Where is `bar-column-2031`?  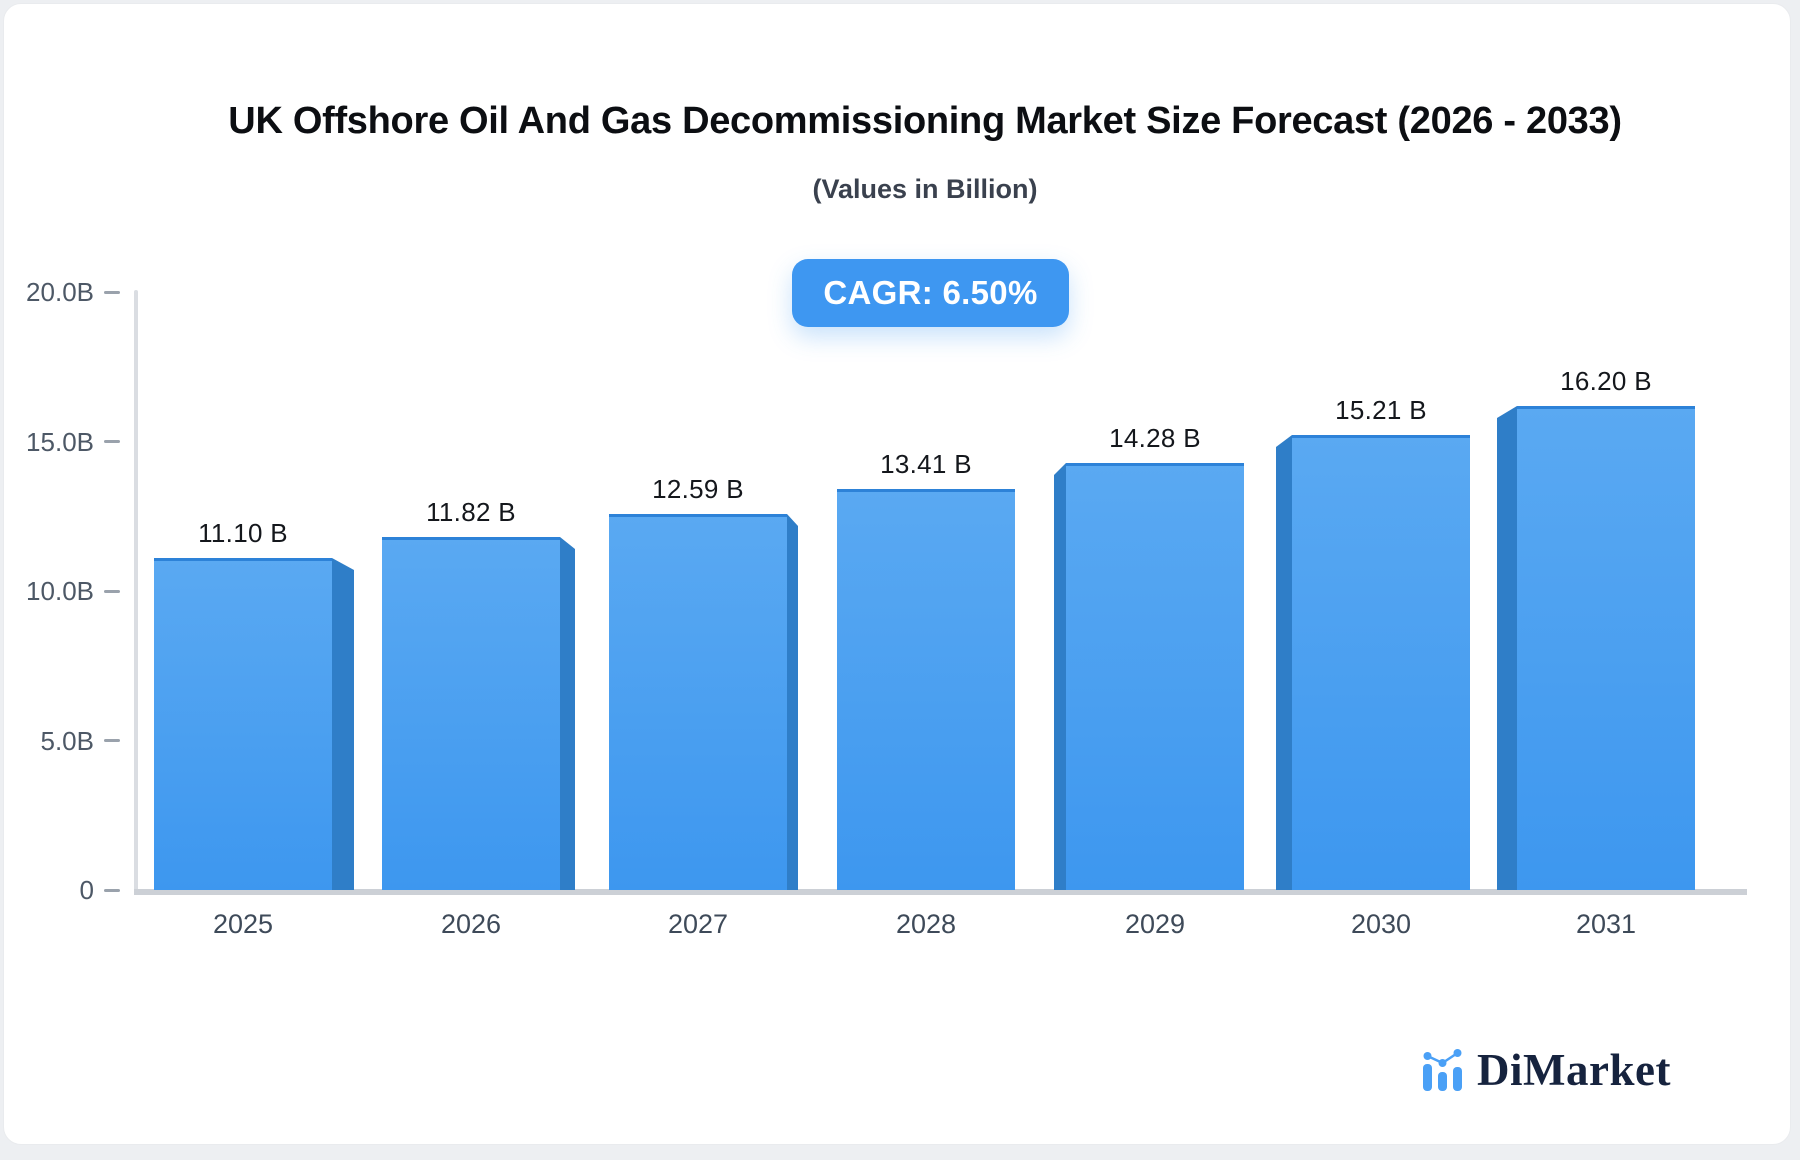
bar-column-2031 is located at coordinates (1606, 648).